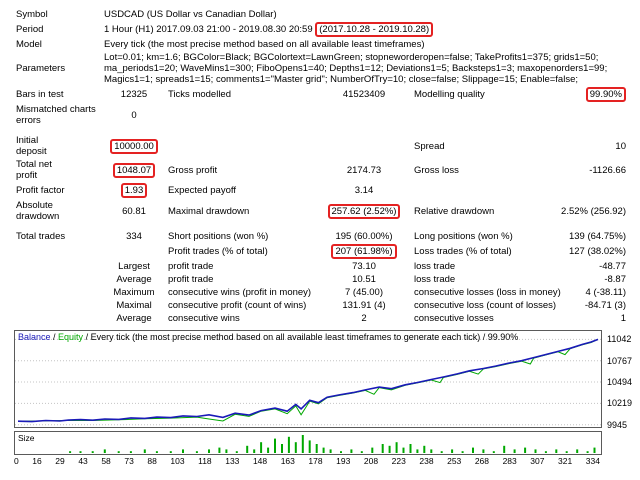  What do you see at coordinates (134, 305) in the screenshot?
I see `maximal-label: Maximal` at bounding box center [134, 305].